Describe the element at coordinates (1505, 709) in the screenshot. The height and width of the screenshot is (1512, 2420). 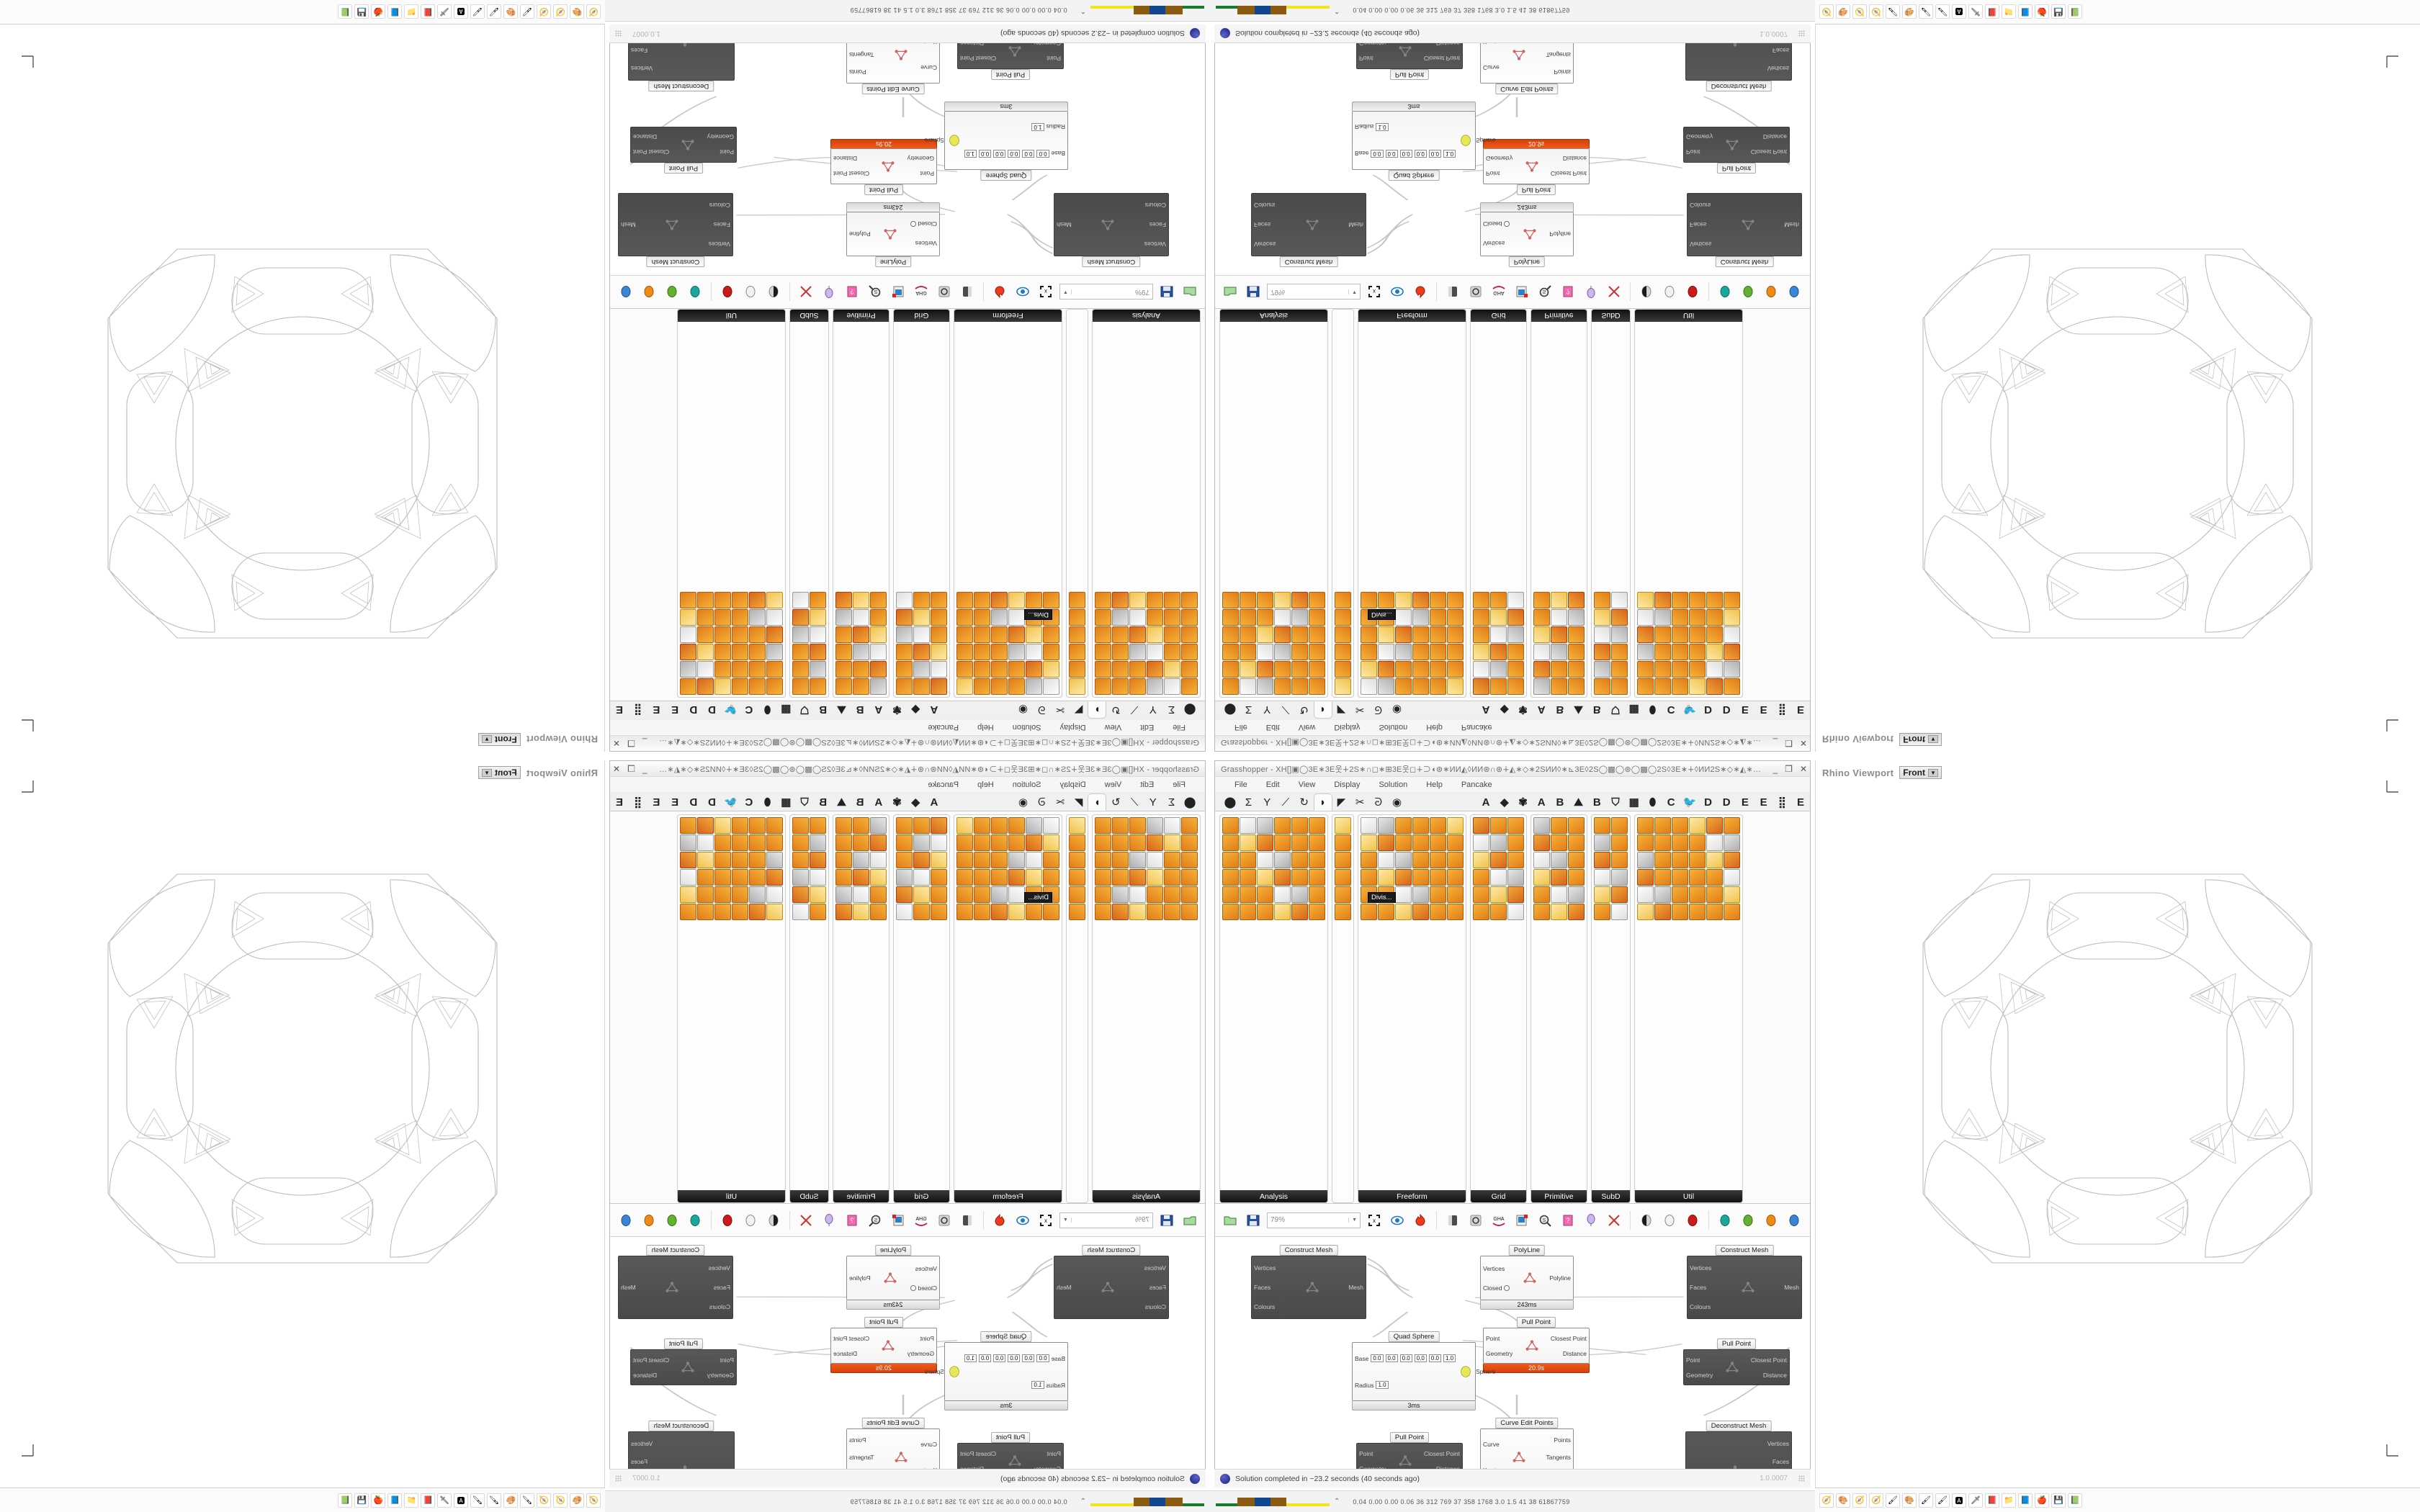
I see `tab-addon-leaf: ◆` at that location.